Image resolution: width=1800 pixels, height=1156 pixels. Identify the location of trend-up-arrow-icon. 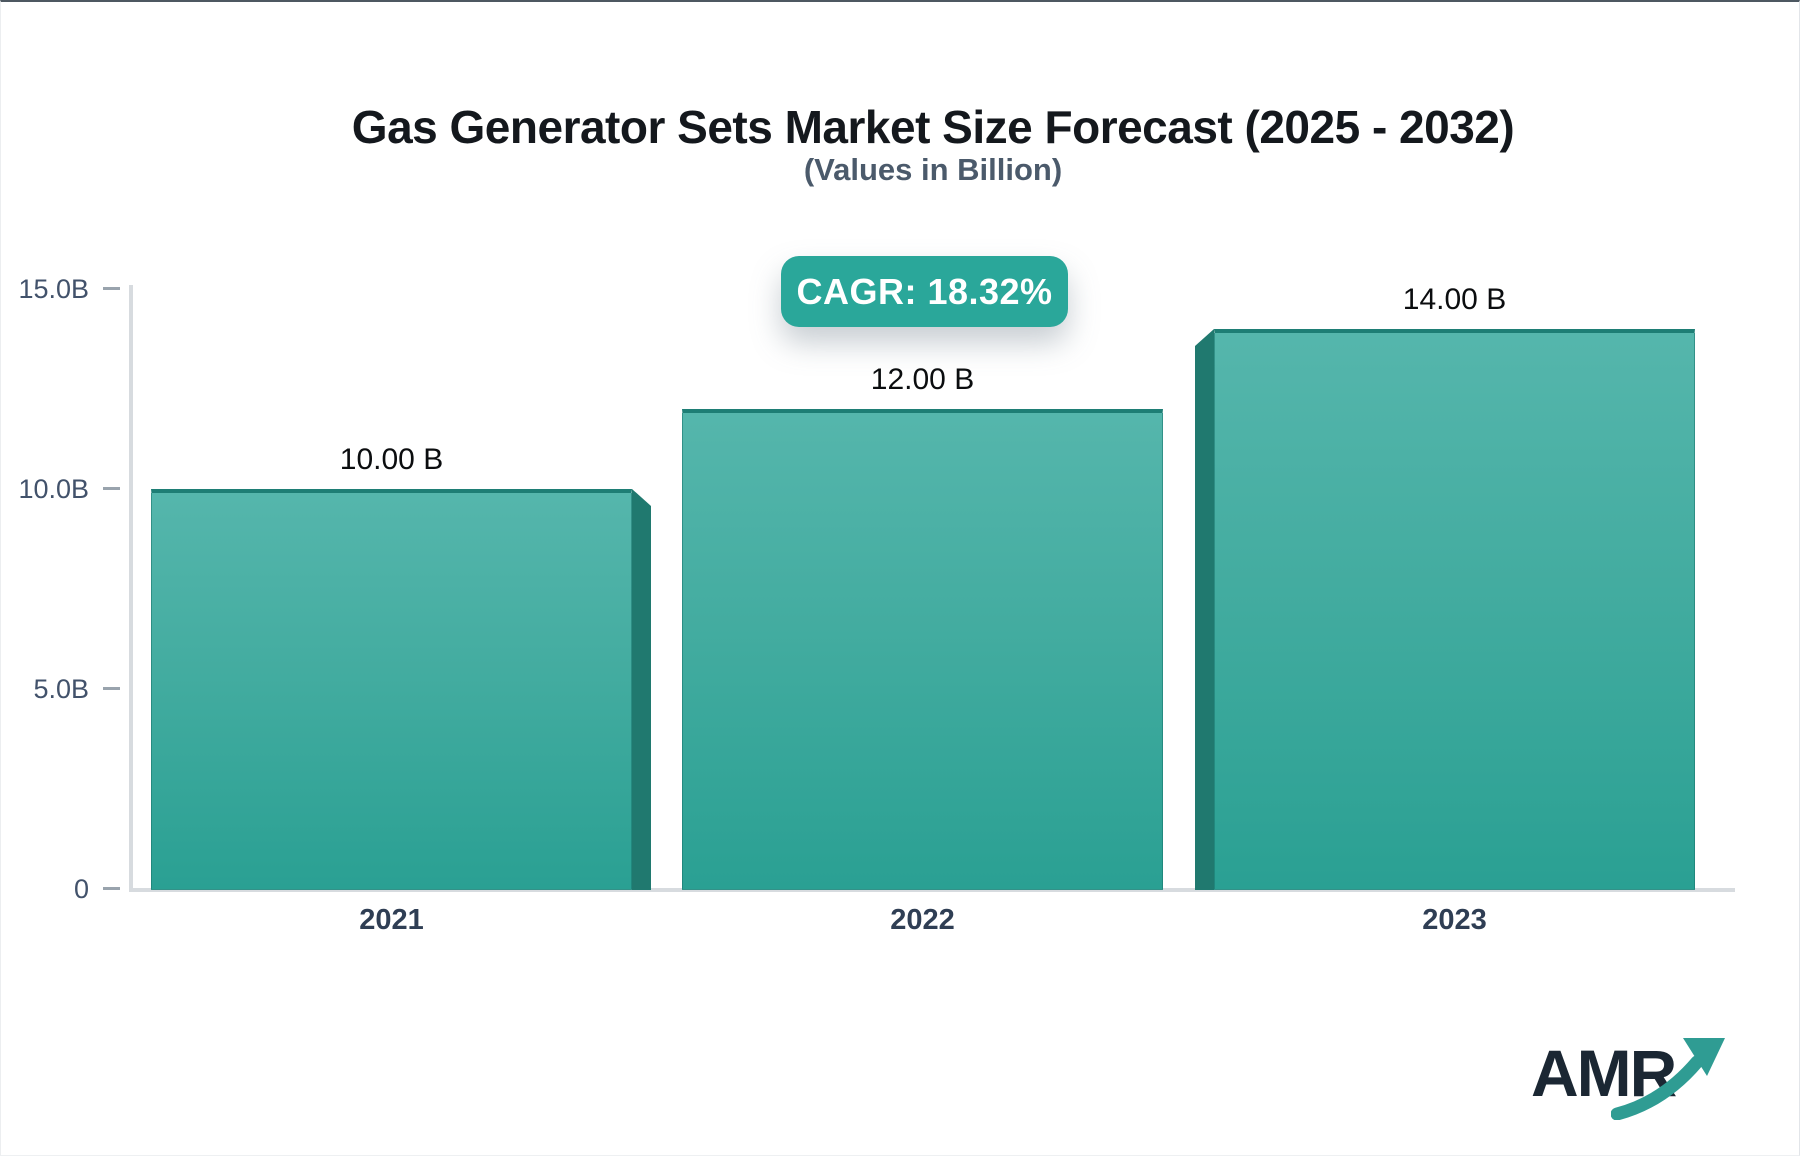
(1668, 1079).